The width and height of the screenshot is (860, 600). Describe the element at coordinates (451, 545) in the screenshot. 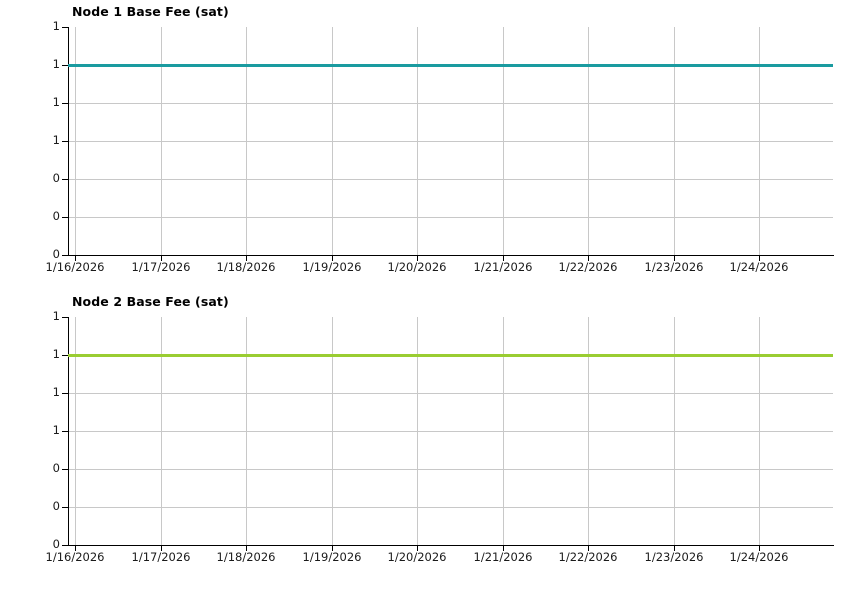

I see `x-axis-line` at that location.